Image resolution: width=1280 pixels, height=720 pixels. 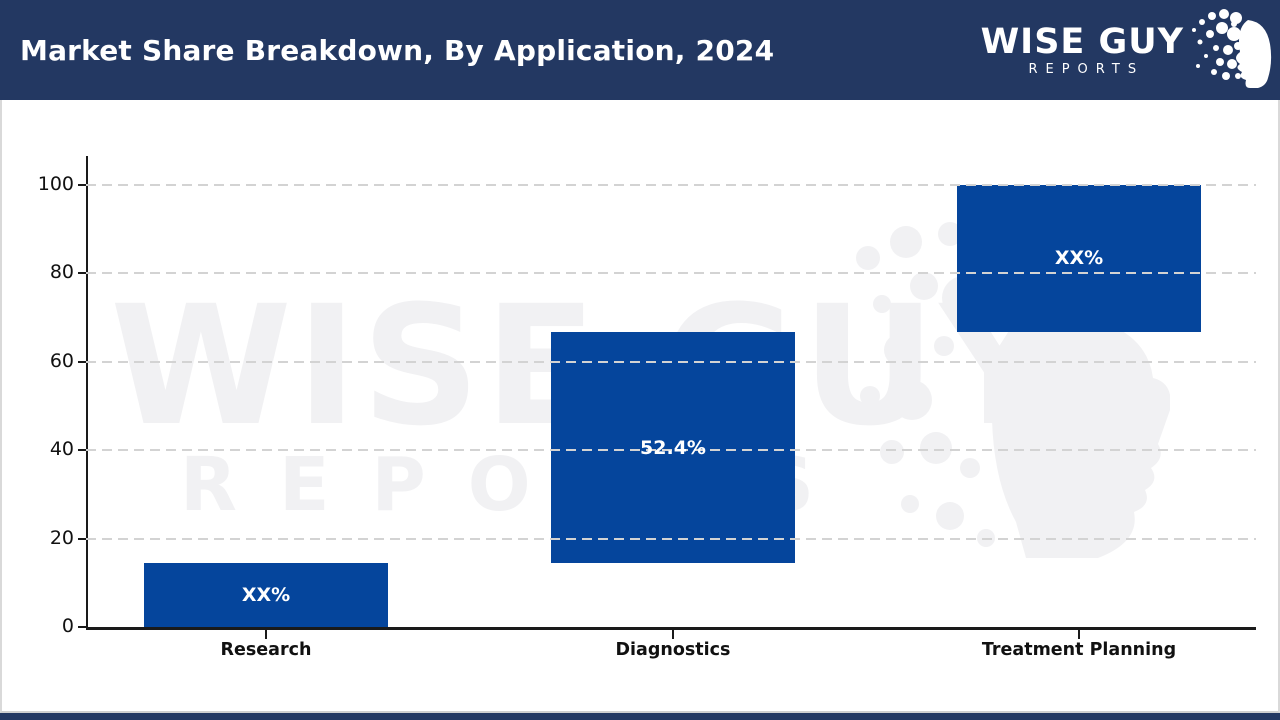 I want to click on dotted-head-profile-icon, so click(x=1232, y=48).